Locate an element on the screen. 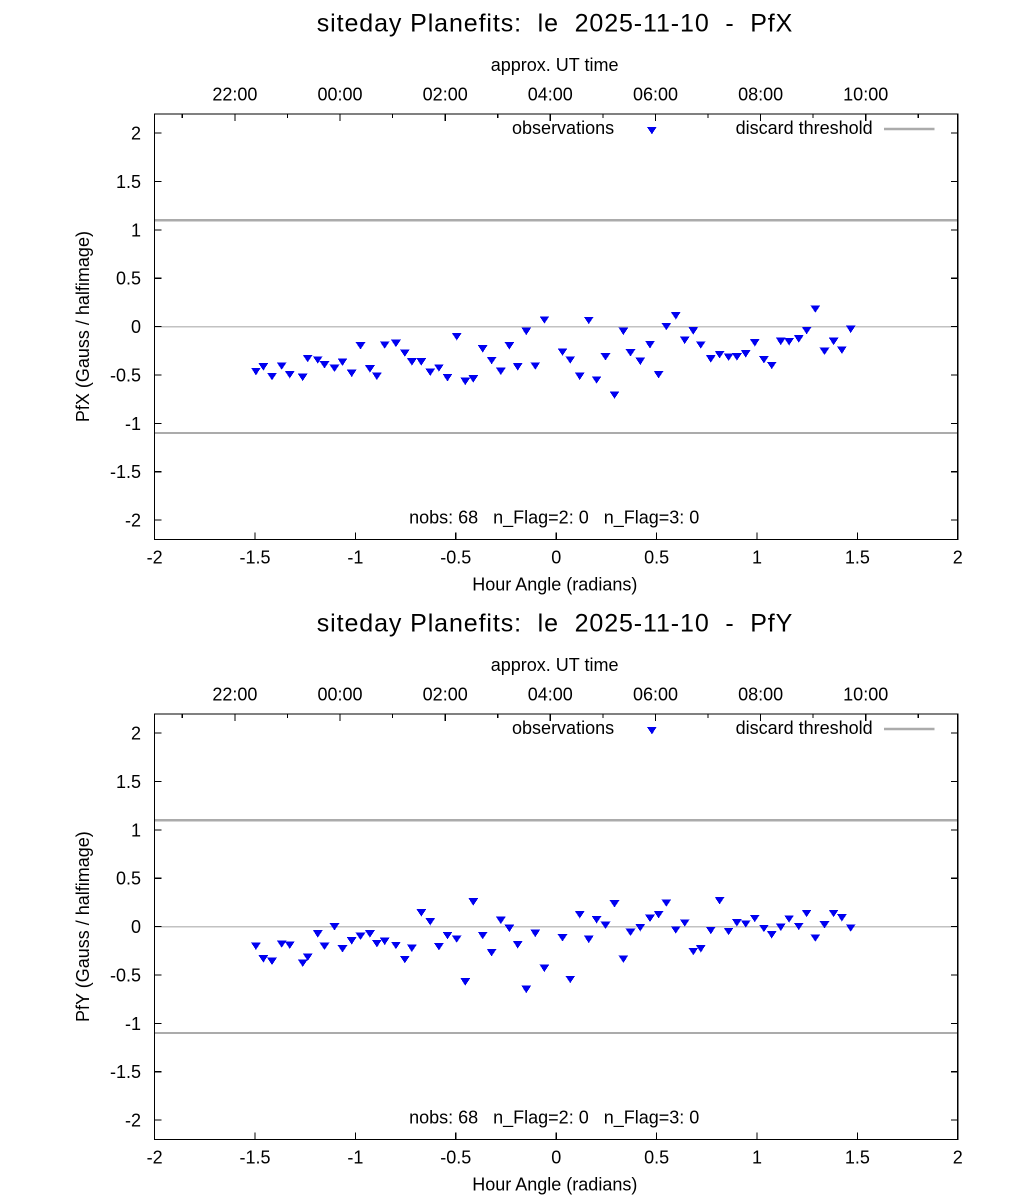  svg-text: PfY (Gauss / halfimage) is located at coordinates (83, 926).